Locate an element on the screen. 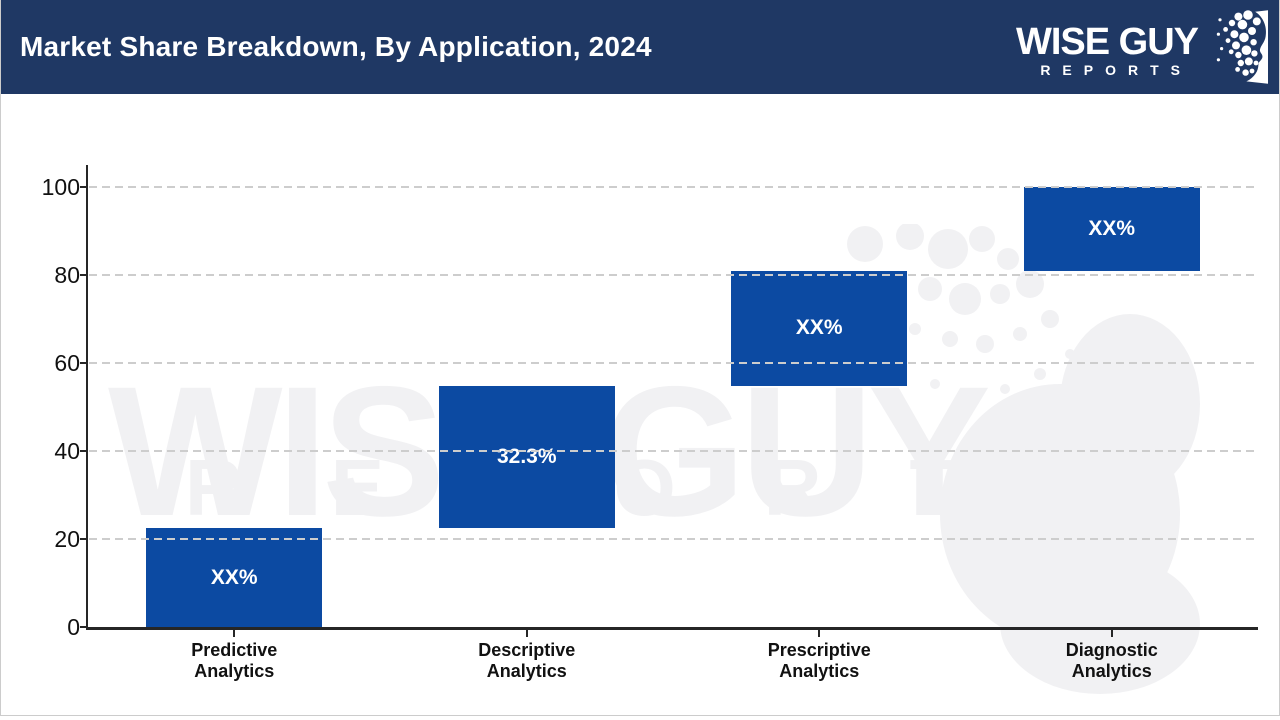 This screenshot has height=720, width=1280. logo-wordmark: WISE GUY is located at coordinates (1107, 42).